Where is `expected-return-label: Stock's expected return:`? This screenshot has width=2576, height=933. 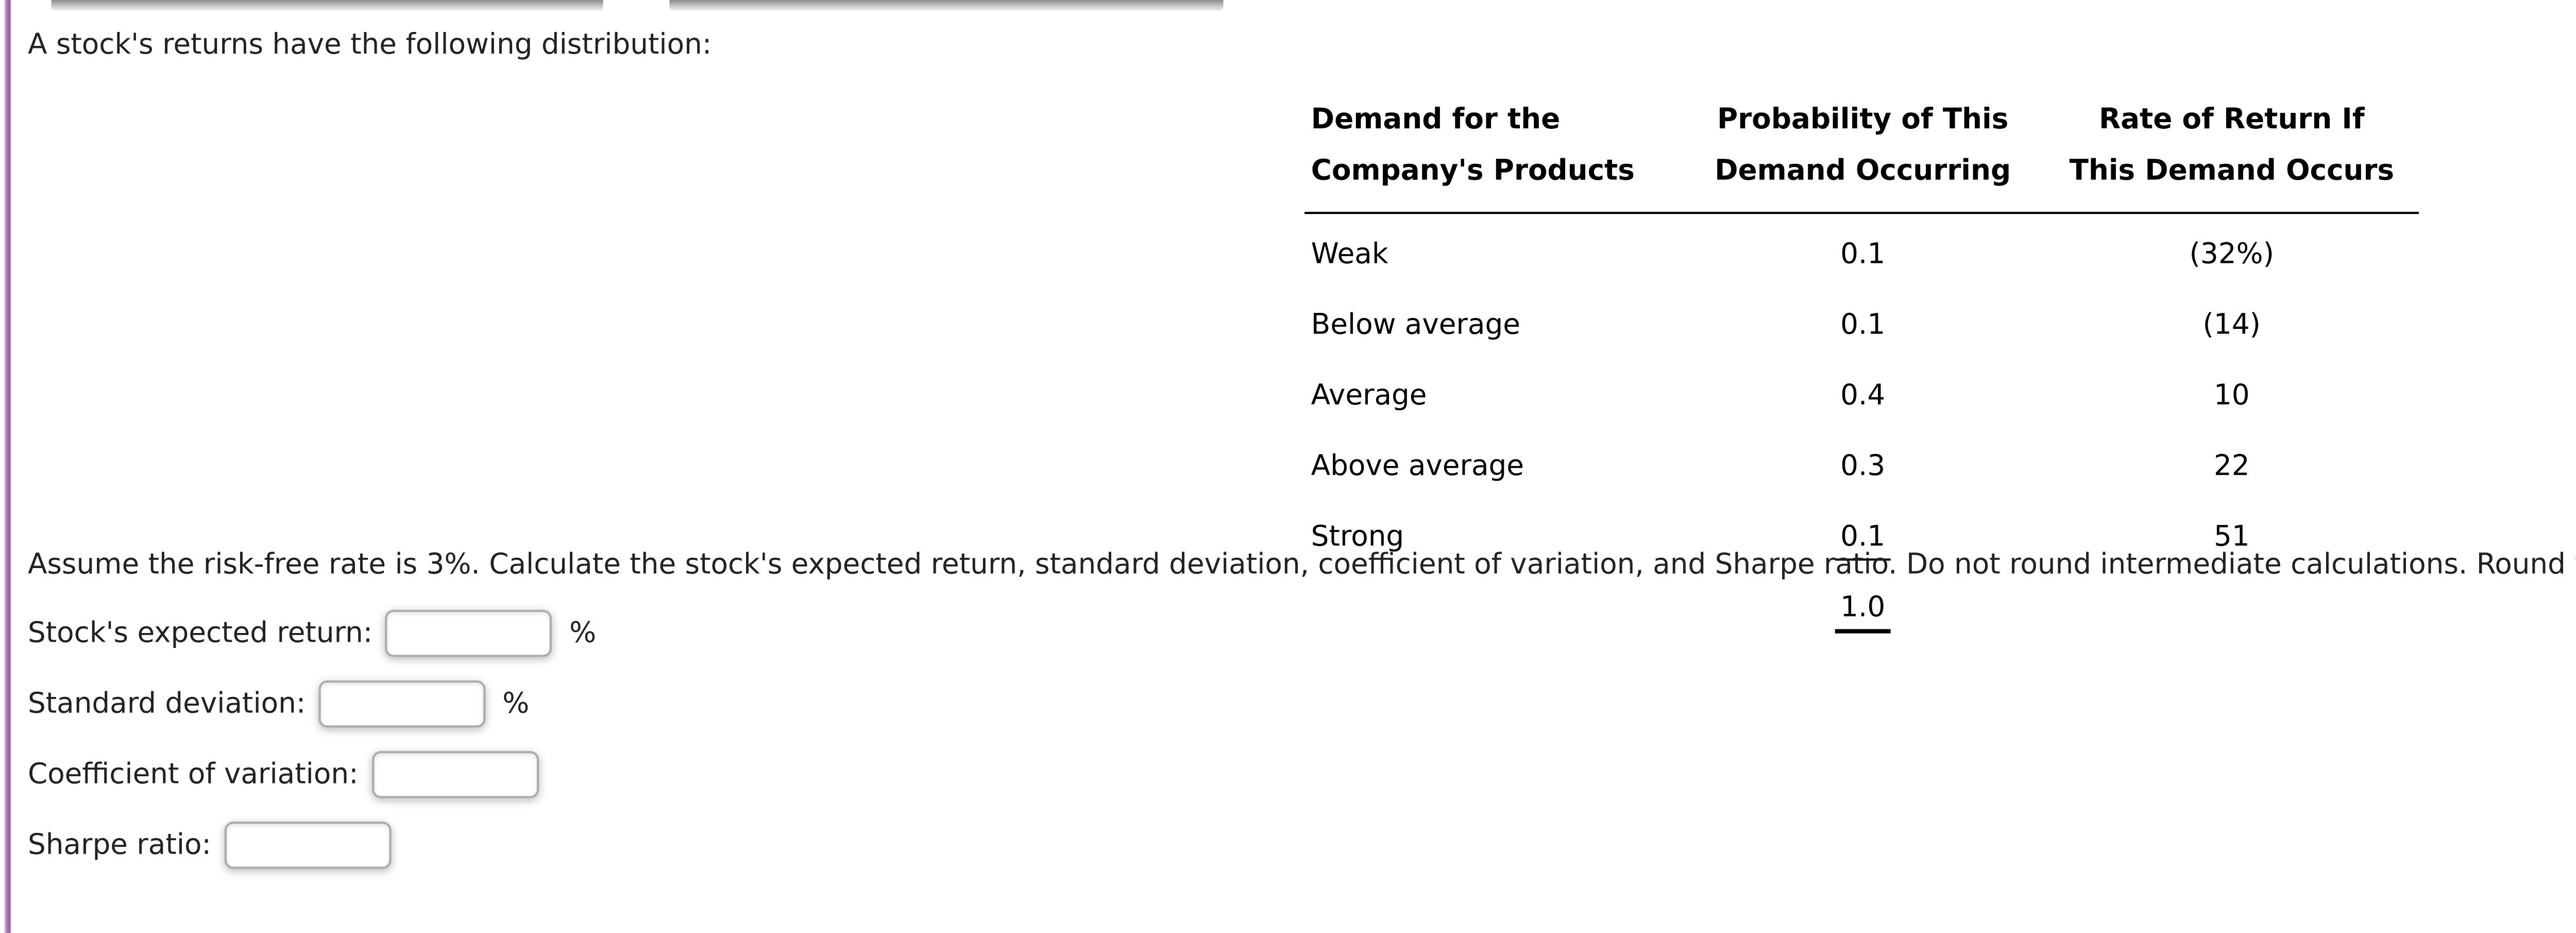
expected-return-label: Stock's expected return: is located at coordinates (200, 633).